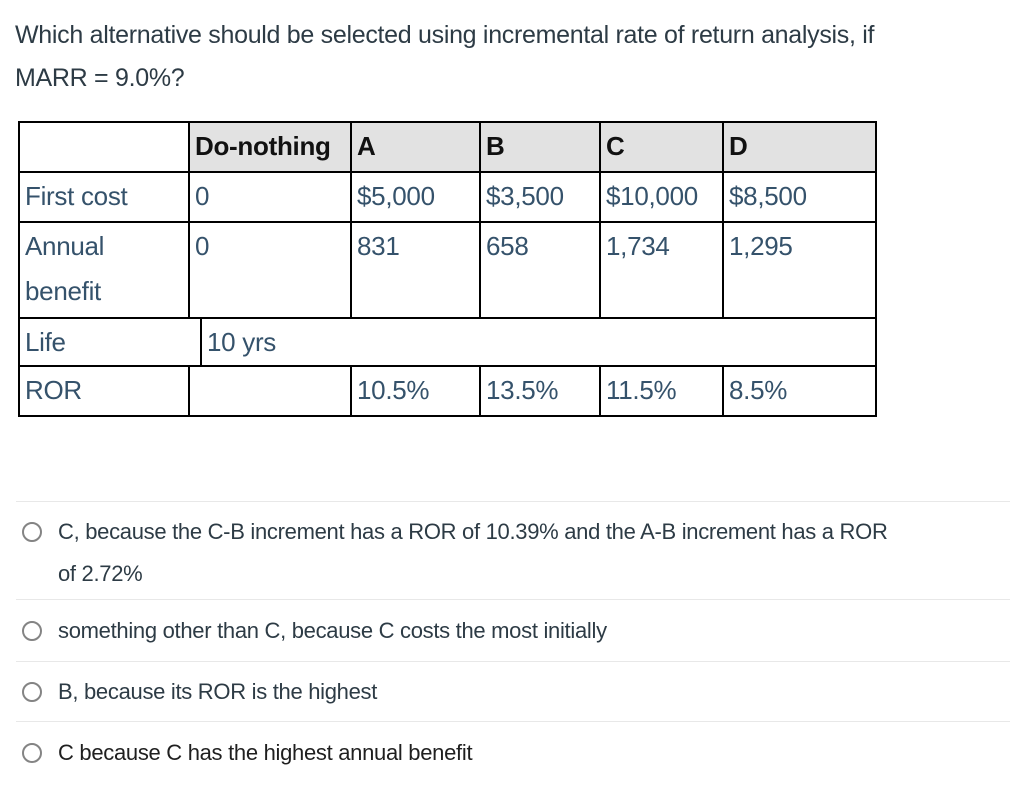 This screenshot has height=797, width=1027. Describe the element at coordinates (541, 147) in the screenshot. I see `table-header-b: B` at that location.